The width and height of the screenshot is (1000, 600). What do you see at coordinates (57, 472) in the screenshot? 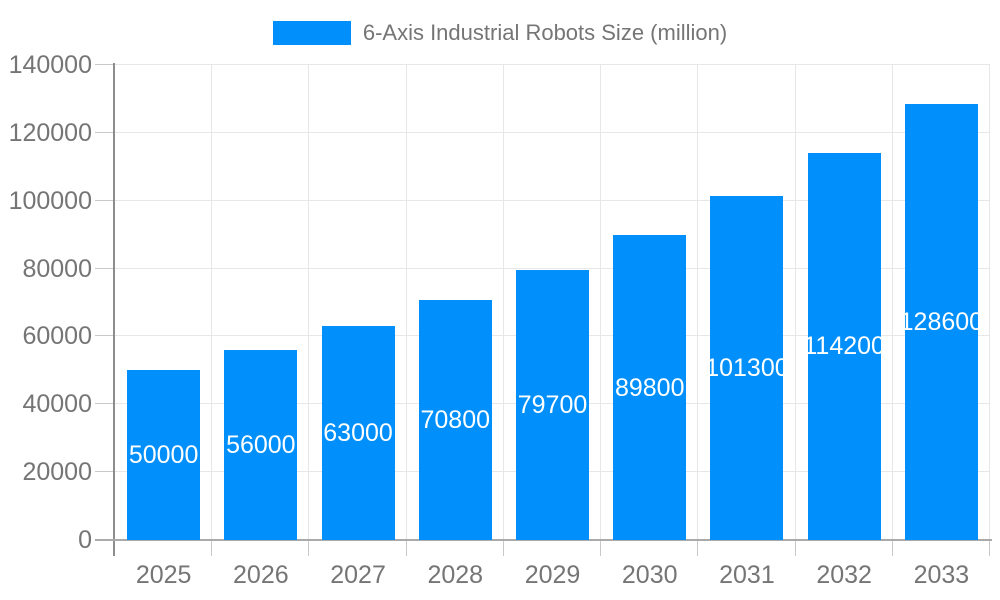
I see `y-axis-tick-label: 20000` at bounding box center [57, 472].